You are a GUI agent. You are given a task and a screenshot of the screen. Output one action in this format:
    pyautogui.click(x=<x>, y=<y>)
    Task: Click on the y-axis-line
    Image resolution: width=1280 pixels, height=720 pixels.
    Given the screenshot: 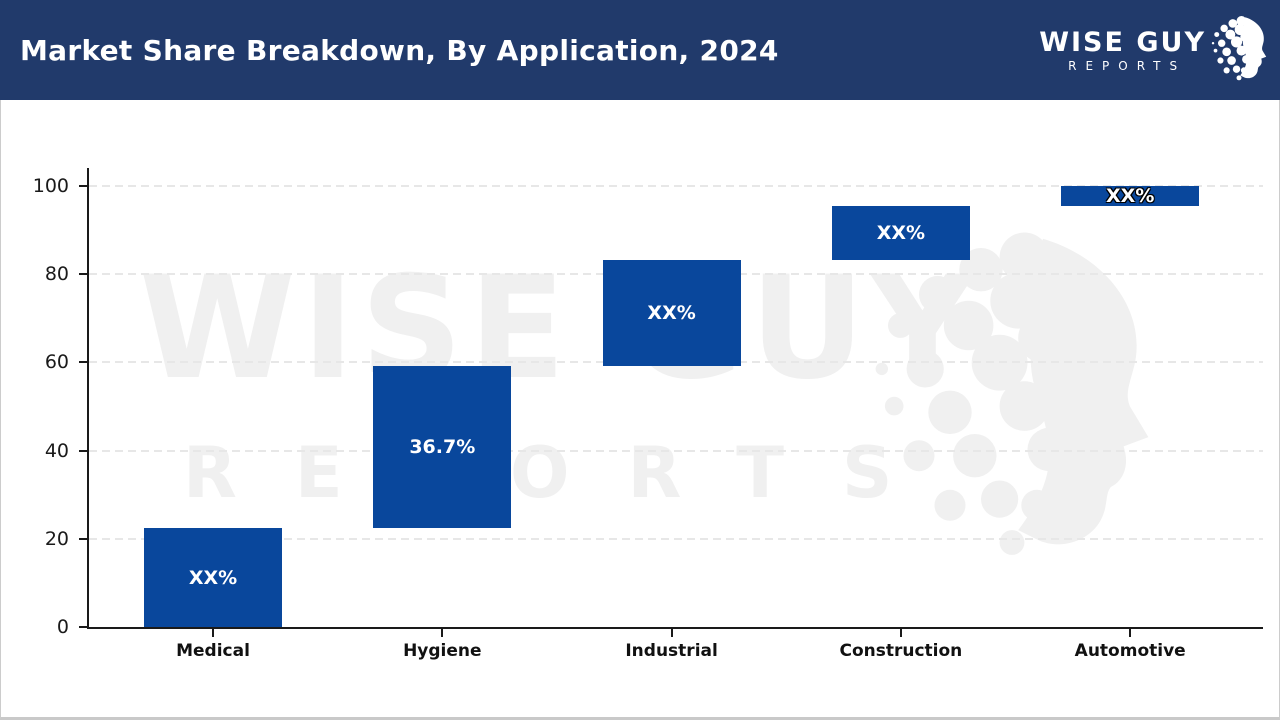 What is the action you would take?
    pyautogui.click(x=88, y=398)
    